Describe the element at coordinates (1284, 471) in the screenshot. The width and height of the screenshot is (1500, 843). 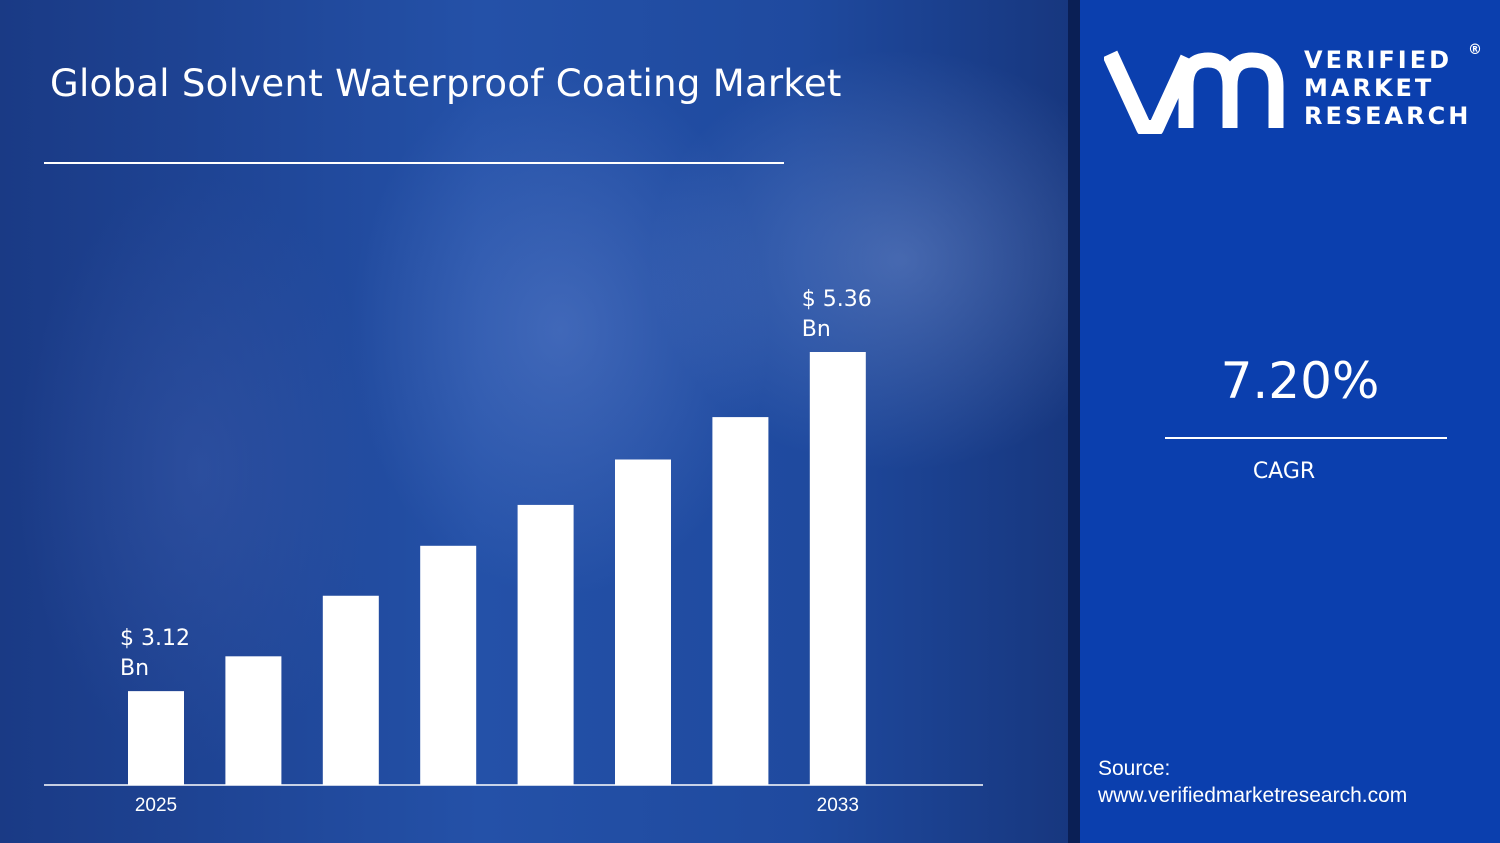
I see `cagr-label: CAGR` at that location.